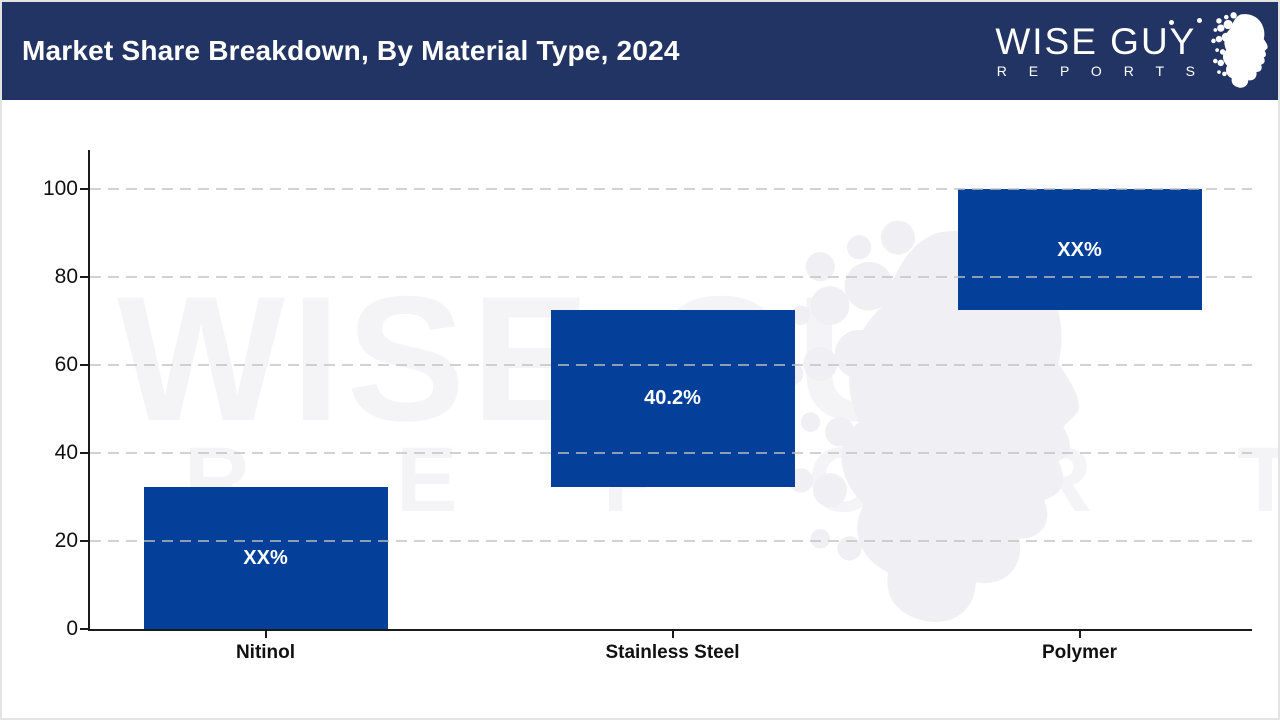  What do you see at coordinates (670, 630) in the screenshot?
I see `x-axis-spine` at bounding box center [670, 630].